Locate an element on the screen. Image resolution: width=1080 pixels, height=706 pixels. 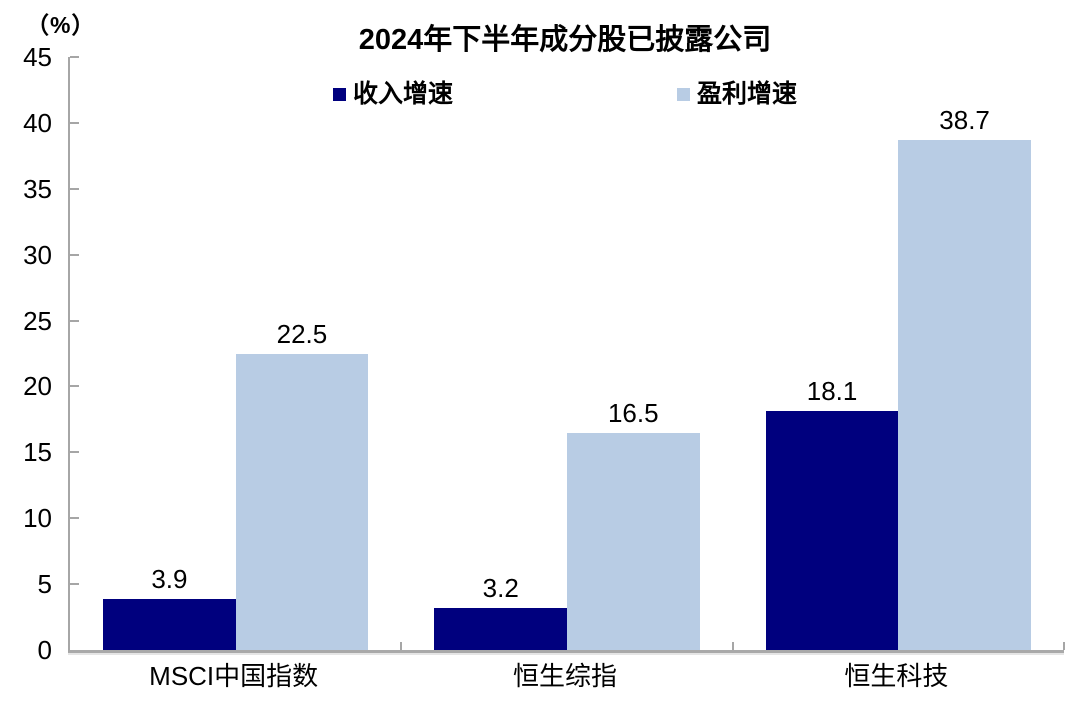
y-tick-label: 30 is located at coordinates (37, 254).